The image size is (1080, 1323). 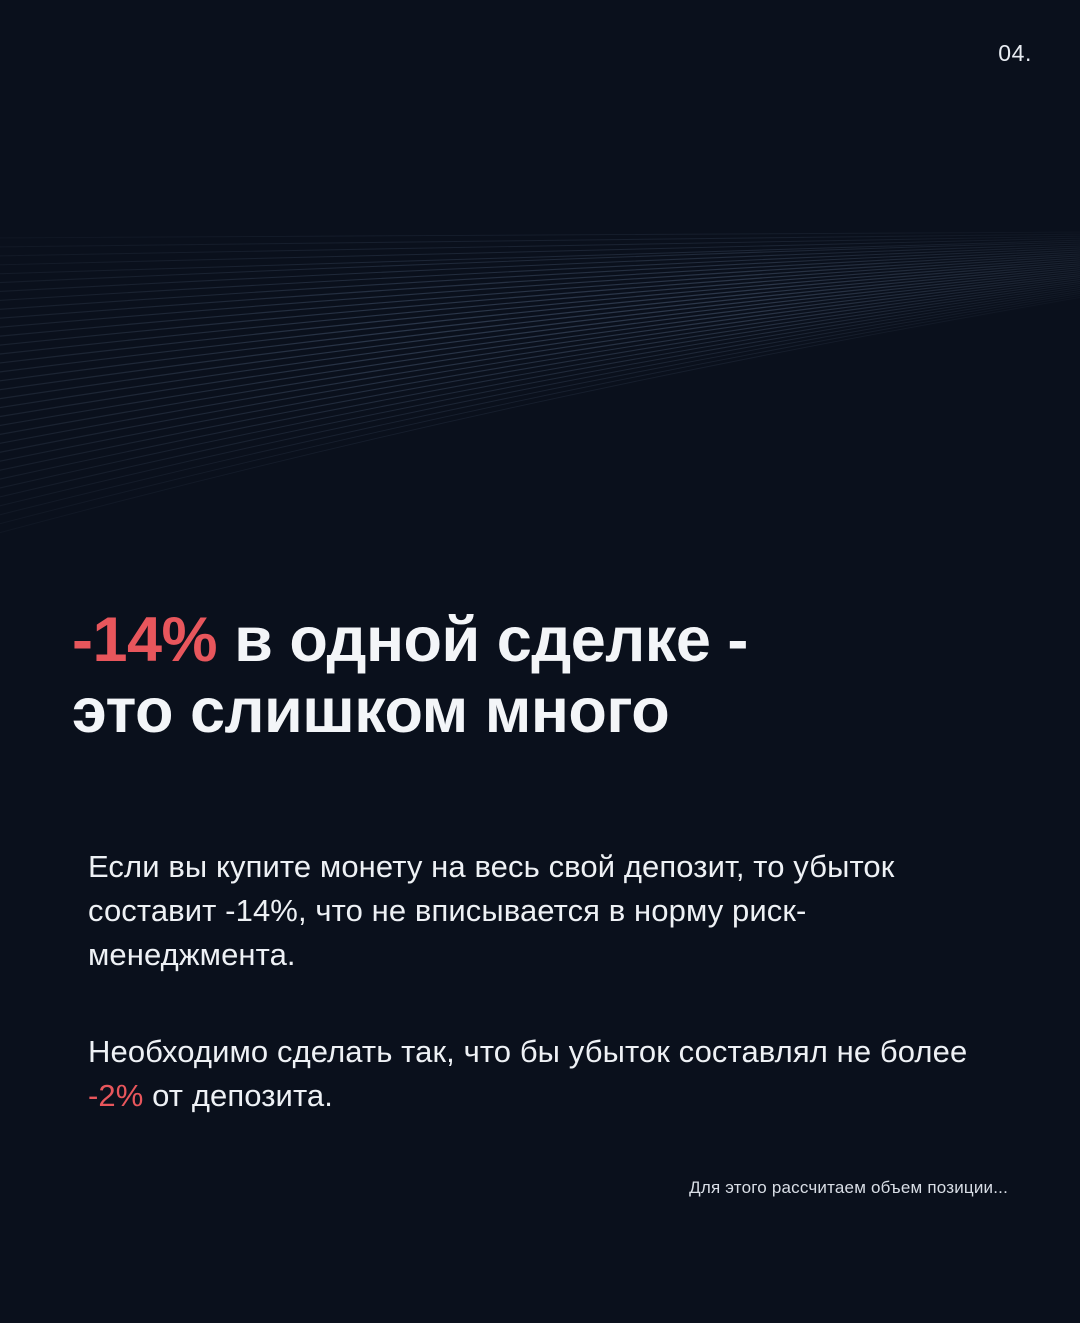 What do you see at coordinates (238, 1096) in the screenshot?
I see `paragraph-two-text-after: от депозита.` at bounding box center [238, 1096].